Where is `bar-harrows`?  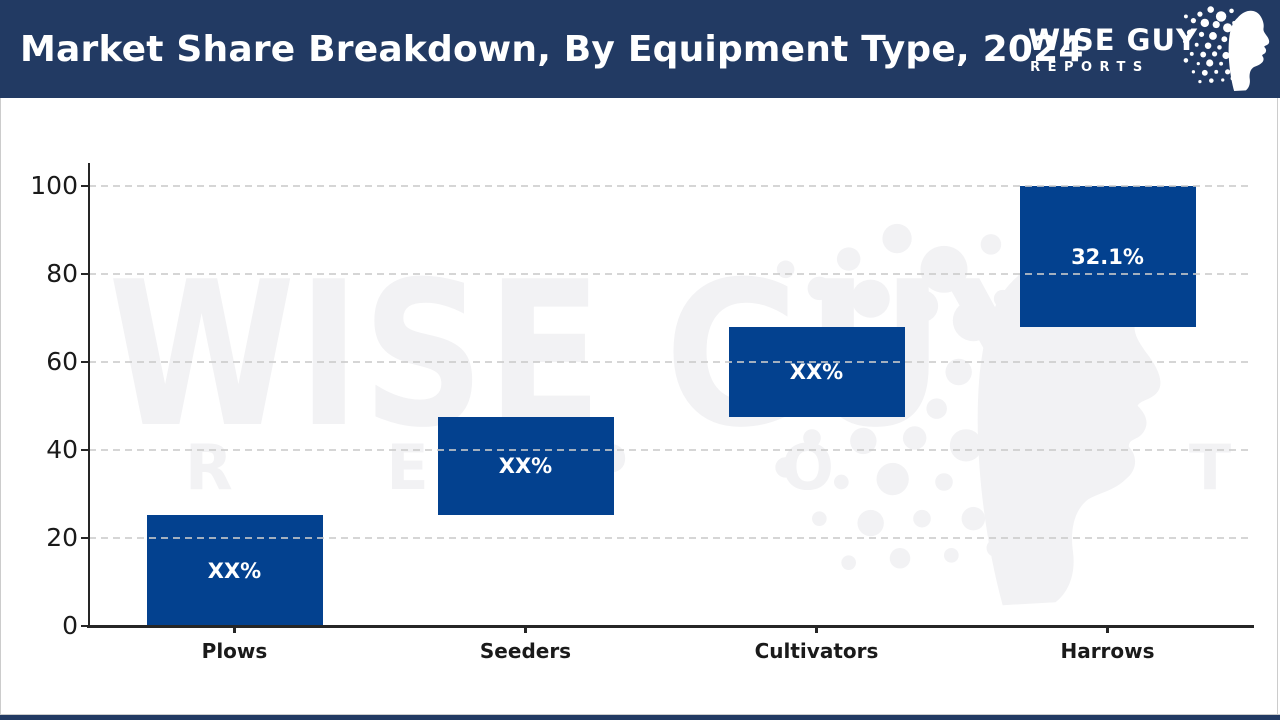 bar-harrows is located at coordinates (1107, 257).